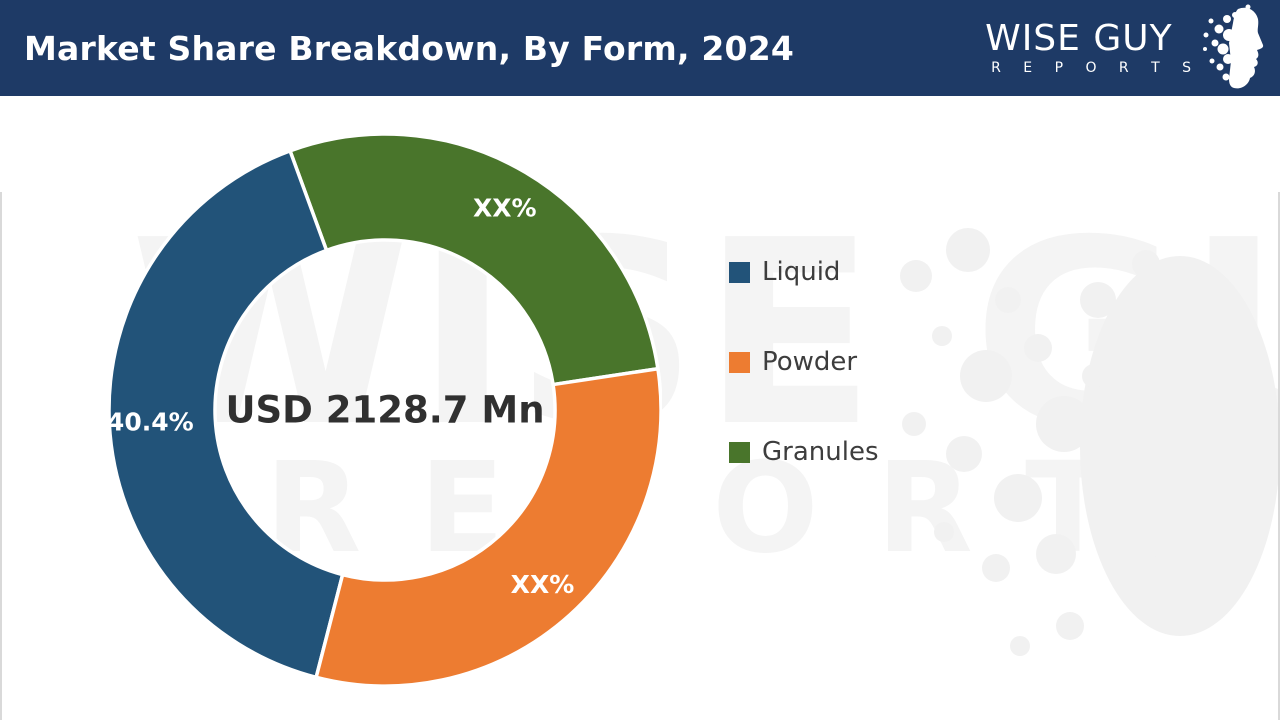 Image resolution: width=1280 pixels, height=720 pixels. I want to click on logo-face-icon, so click(1233, 46).